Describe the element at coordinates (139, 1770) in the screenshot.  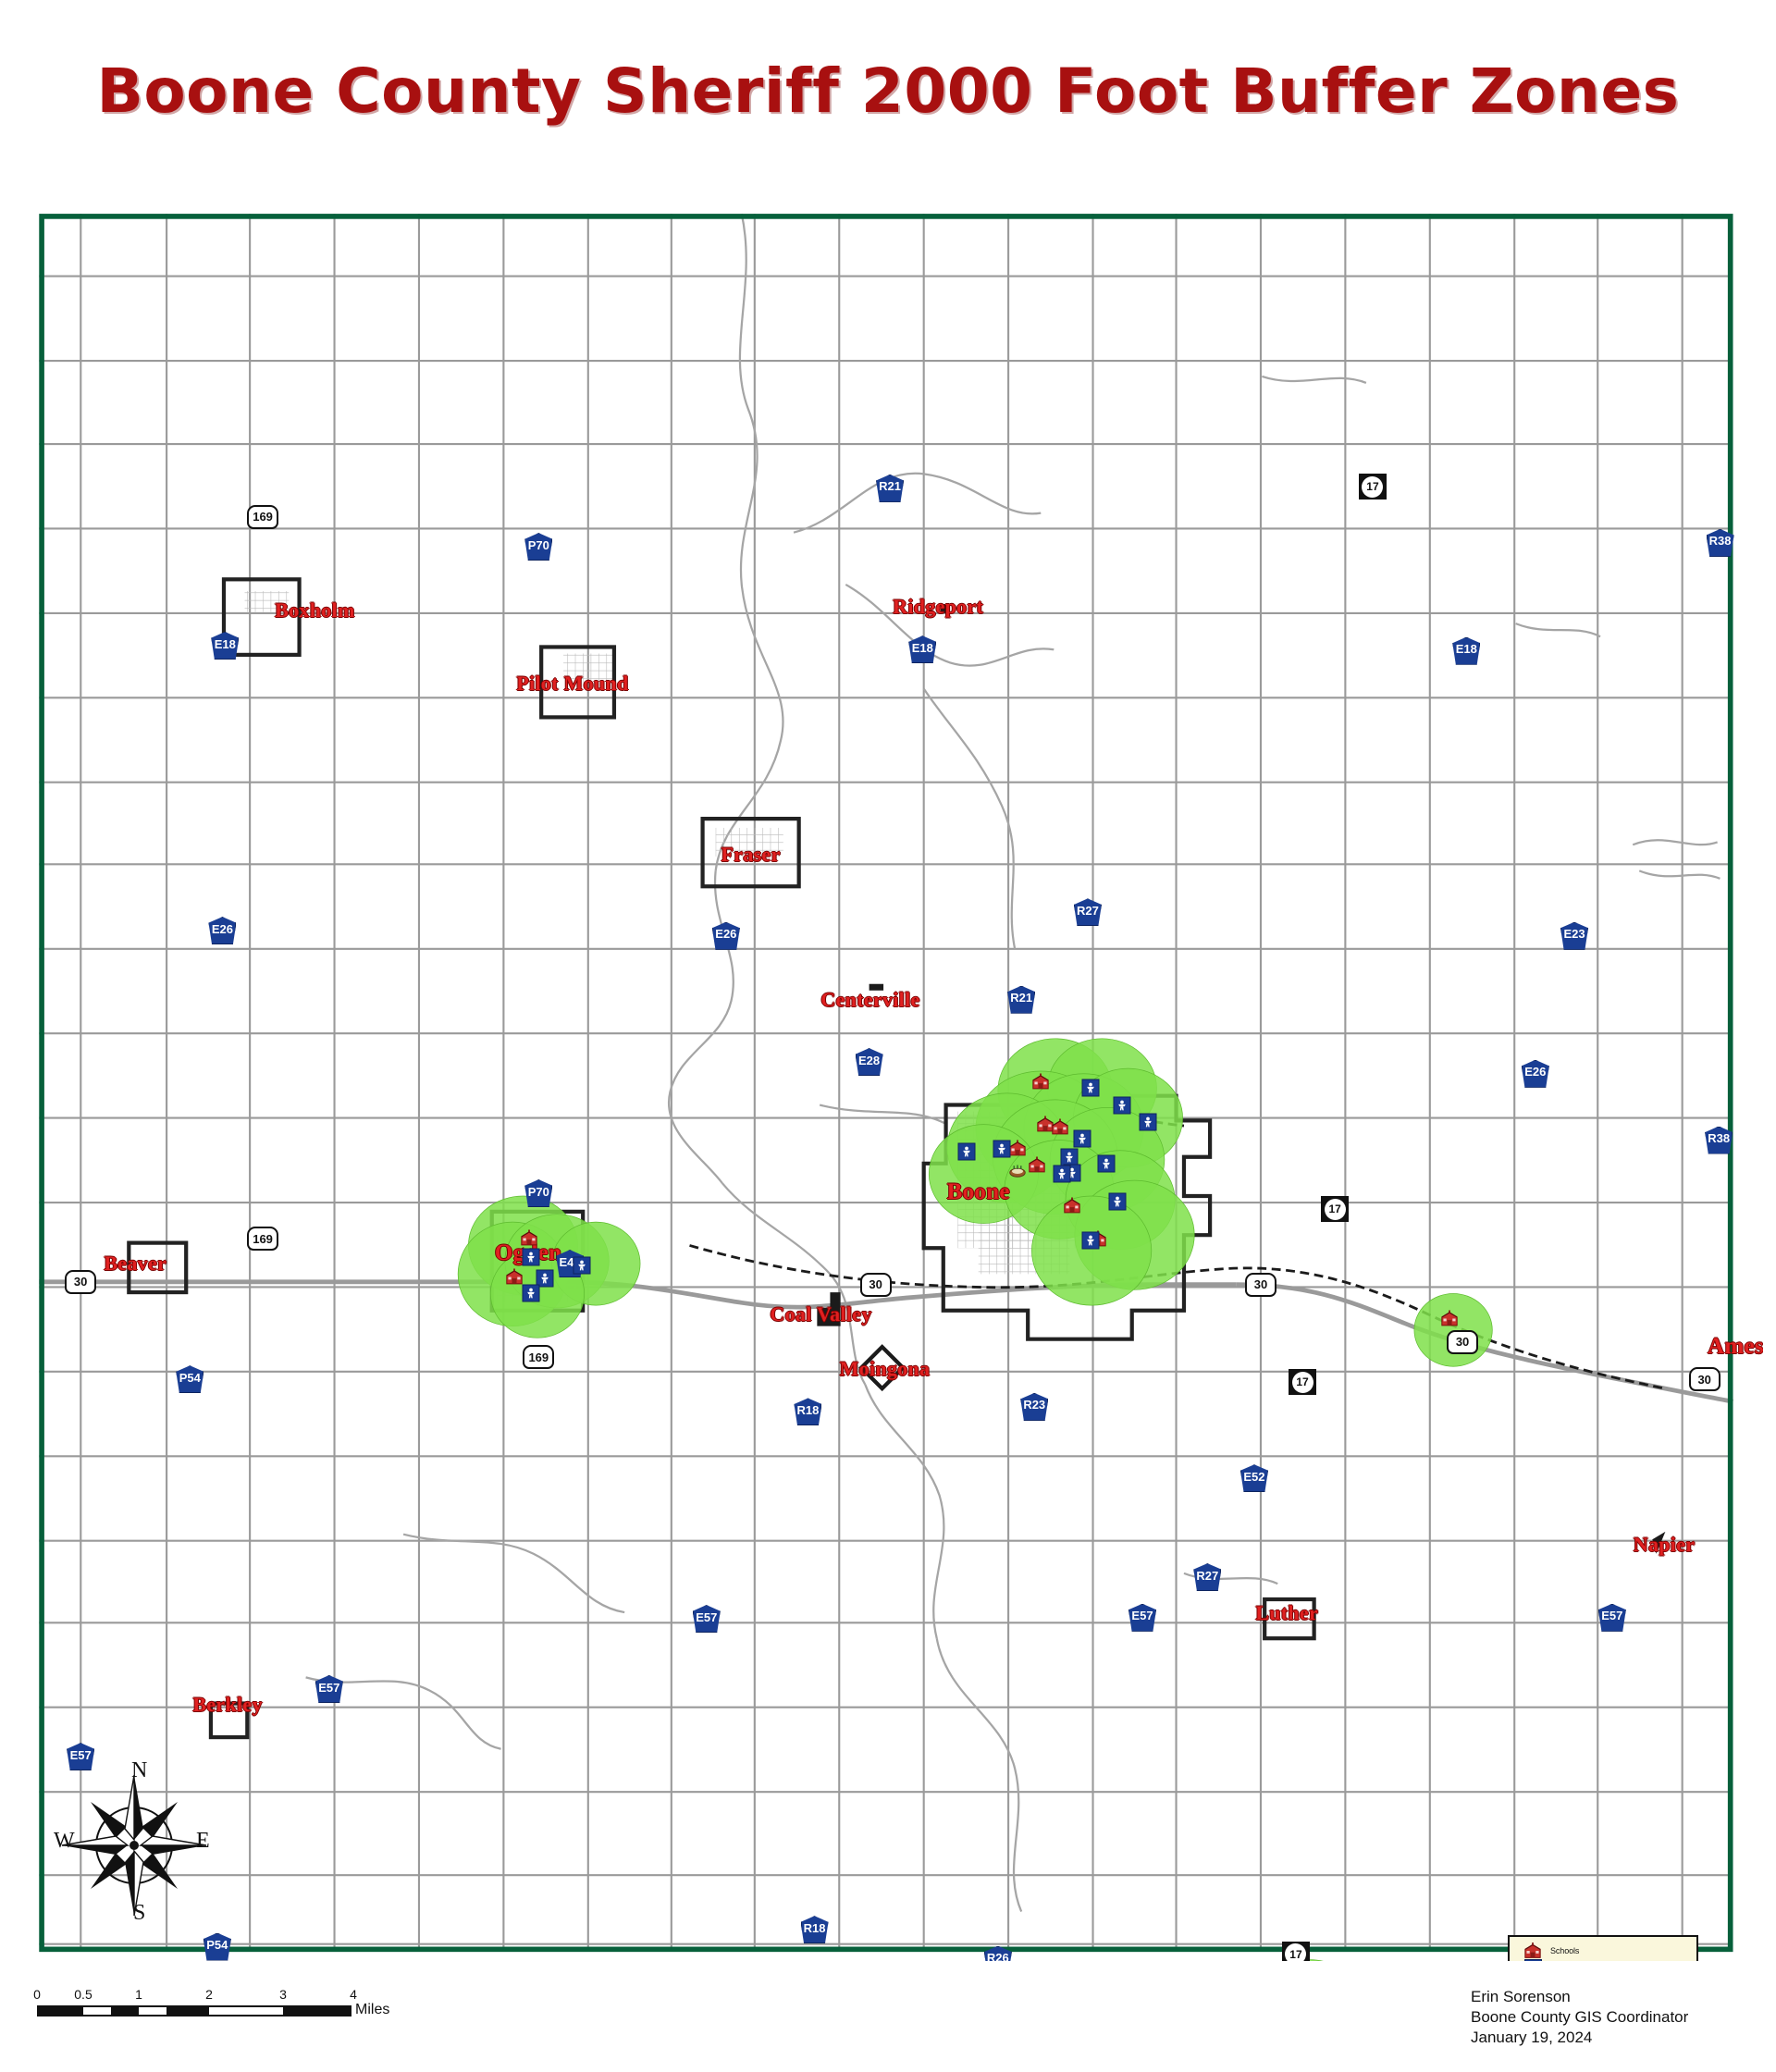
I see `compass-north-label: N` at that location.